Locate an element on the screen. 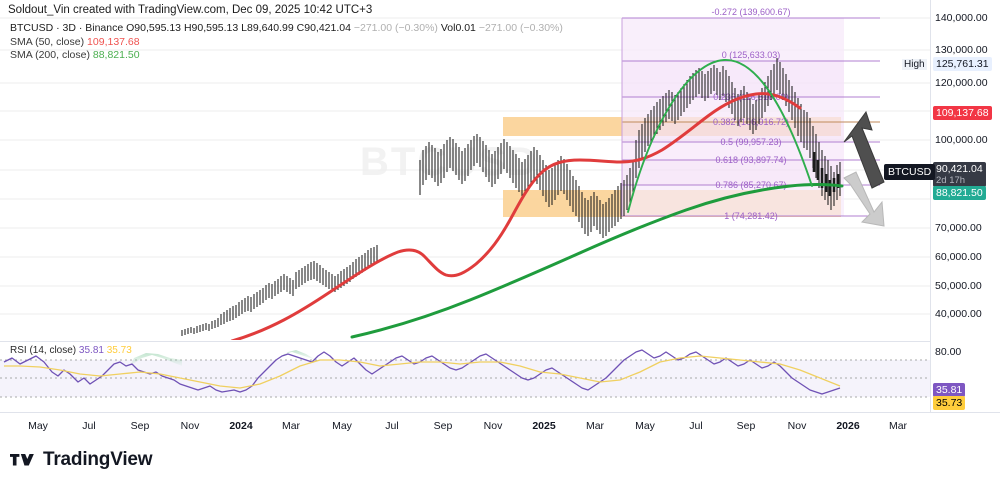 This screenshot has width=1000, height=482. pane-separator is located at coordinates (465, 341).